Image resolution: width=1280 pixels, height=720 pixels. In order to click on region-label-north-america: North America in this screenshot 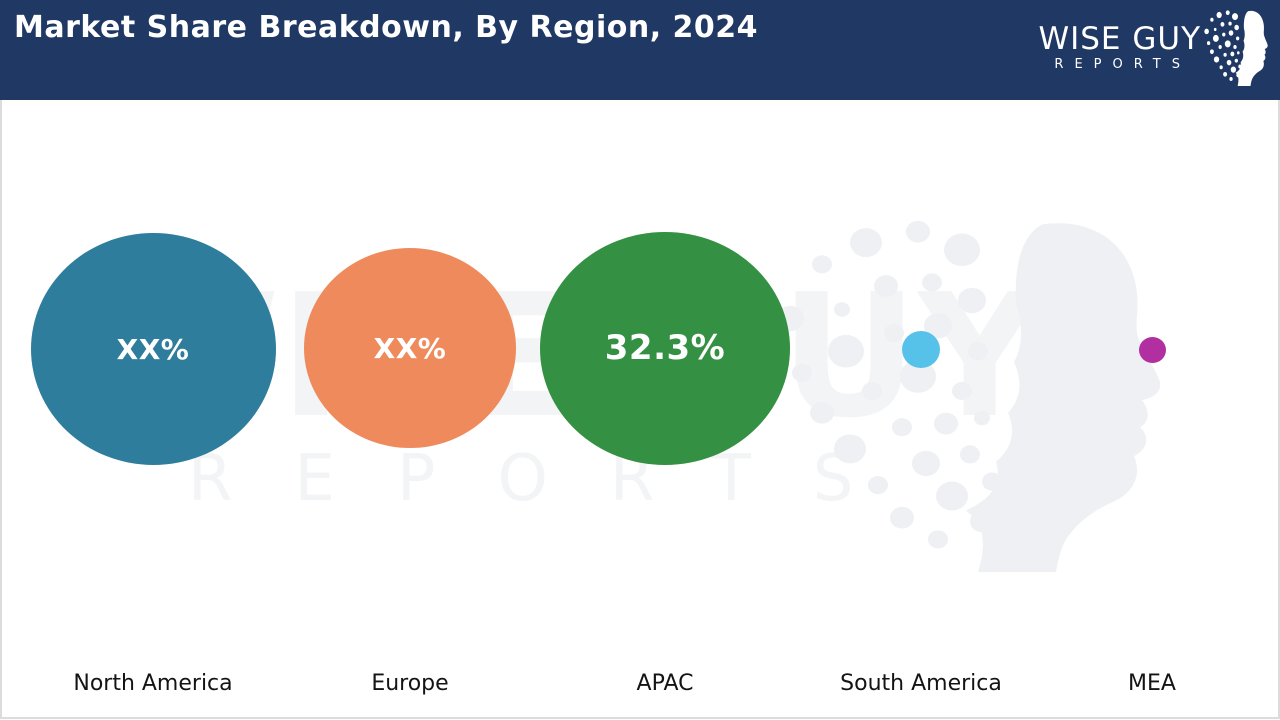, I will do `click(153, 683)`.